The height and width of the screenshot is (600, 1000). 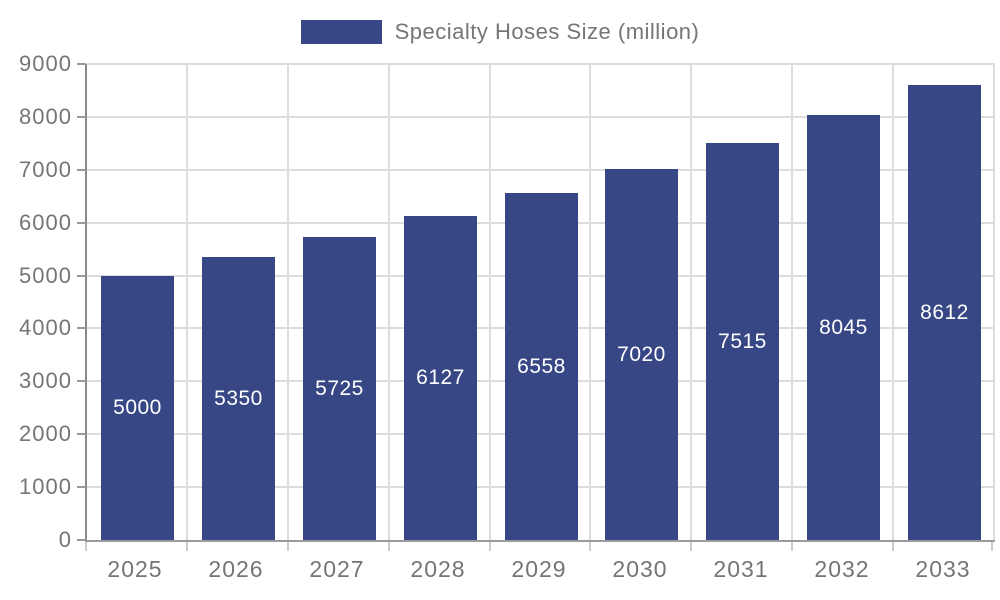 I want to click on x-axis-category-label: 2026, so click(x=236, y=569).